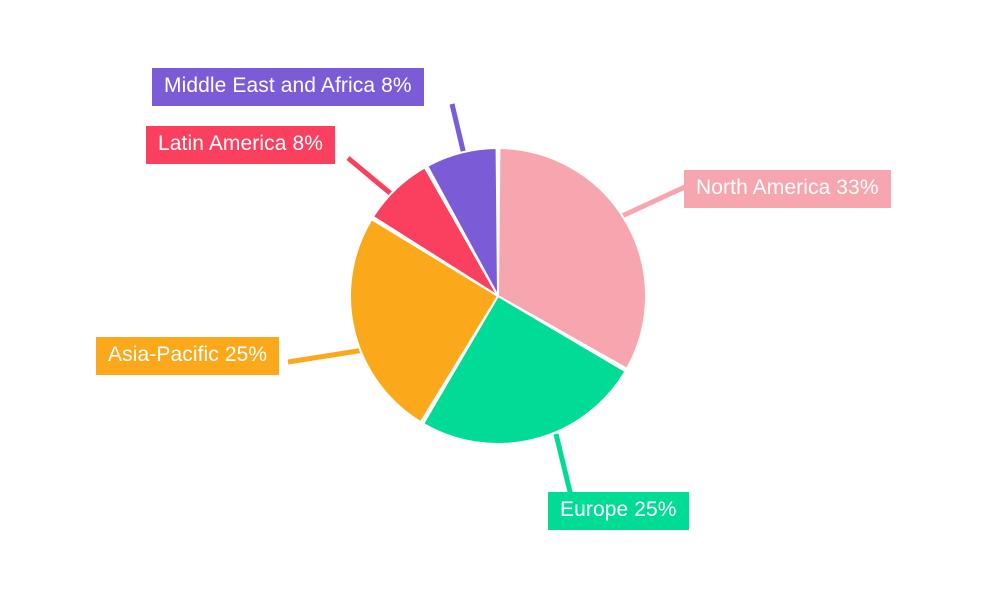 This screenshot has height=600, width=1000. I want to click on callout-asia-pacific-text: Asia-Pacific 25%, so click(188, 354).